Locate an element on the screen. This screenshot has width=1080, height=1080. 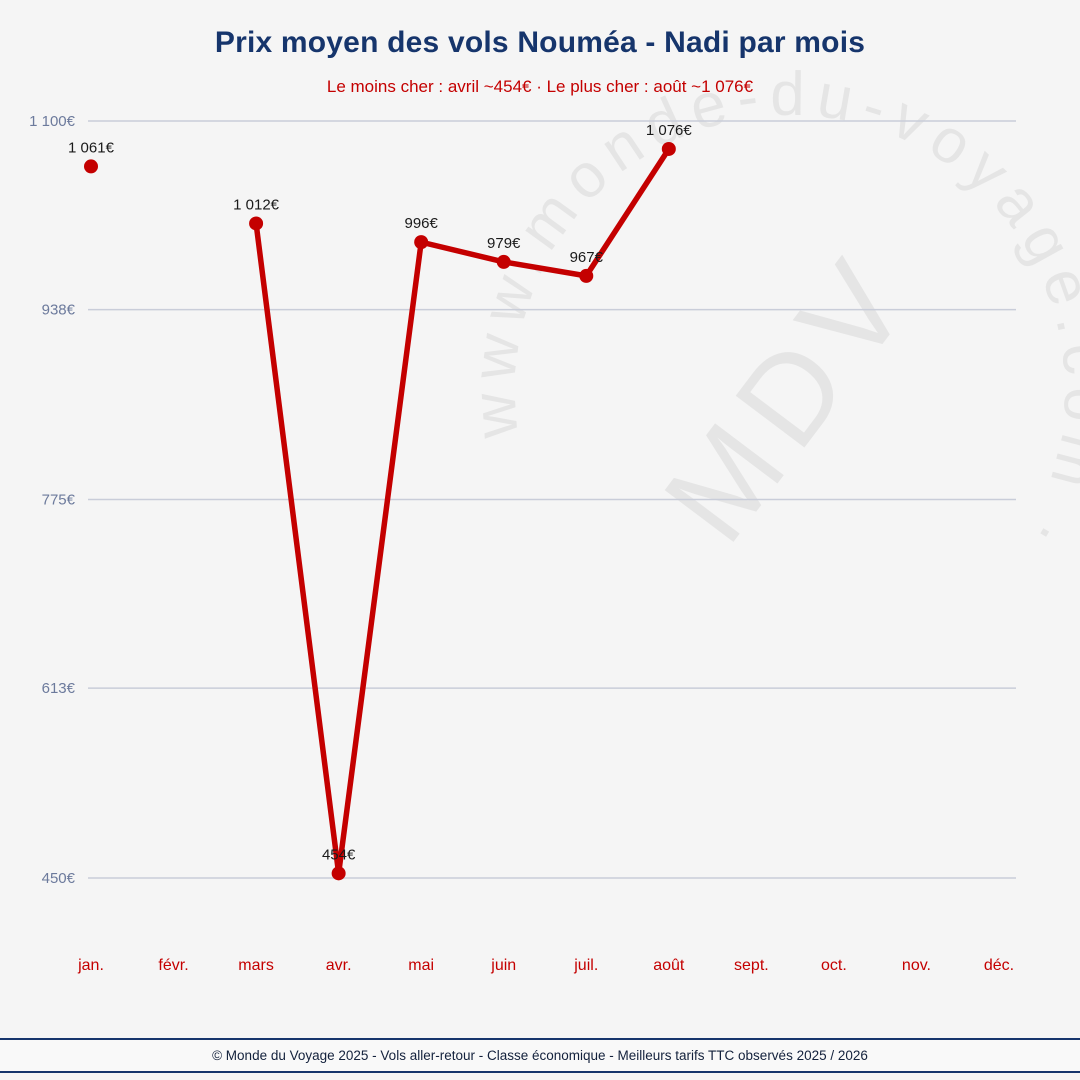
x-tick-label: jan. is located at coordinates (90, 965).